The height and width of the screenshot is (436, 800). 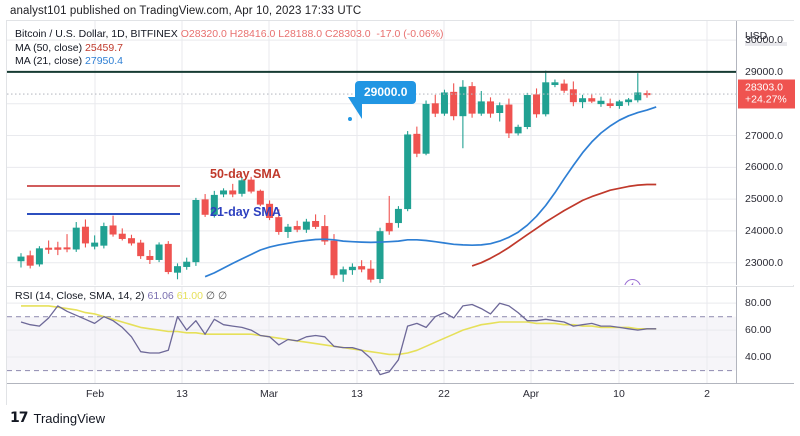 I want to click on resistance-callout-badge: 29000.0, so click(x=386, y=92).